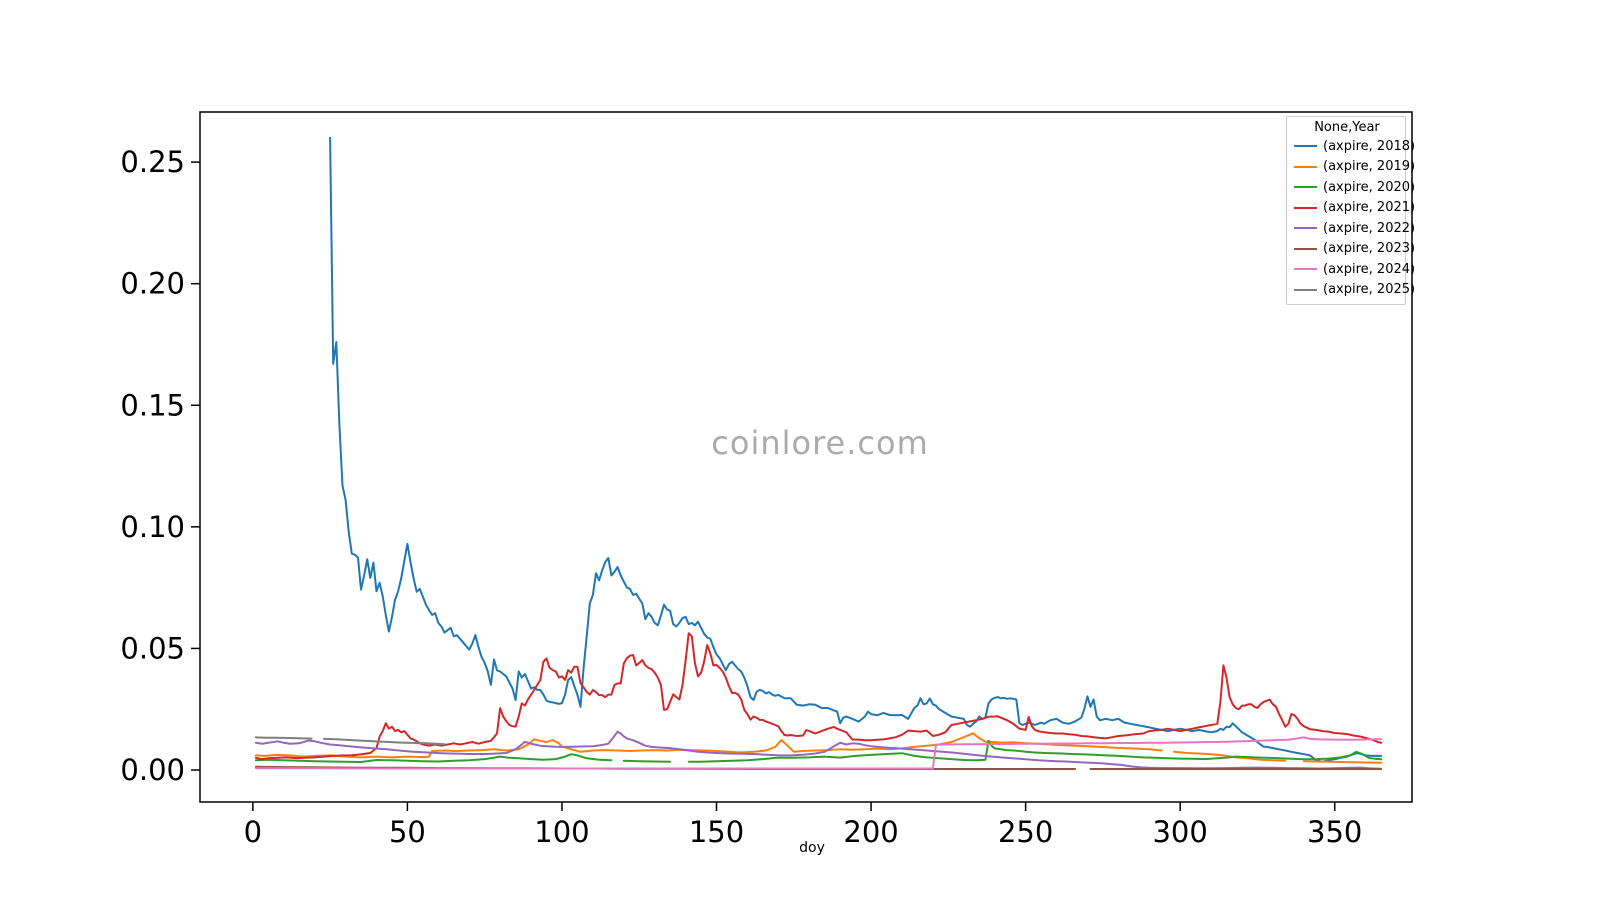 The height and width of the screenshot is (900, 1600). I want to click on legend-swatch-2018, so click(1305, 146).